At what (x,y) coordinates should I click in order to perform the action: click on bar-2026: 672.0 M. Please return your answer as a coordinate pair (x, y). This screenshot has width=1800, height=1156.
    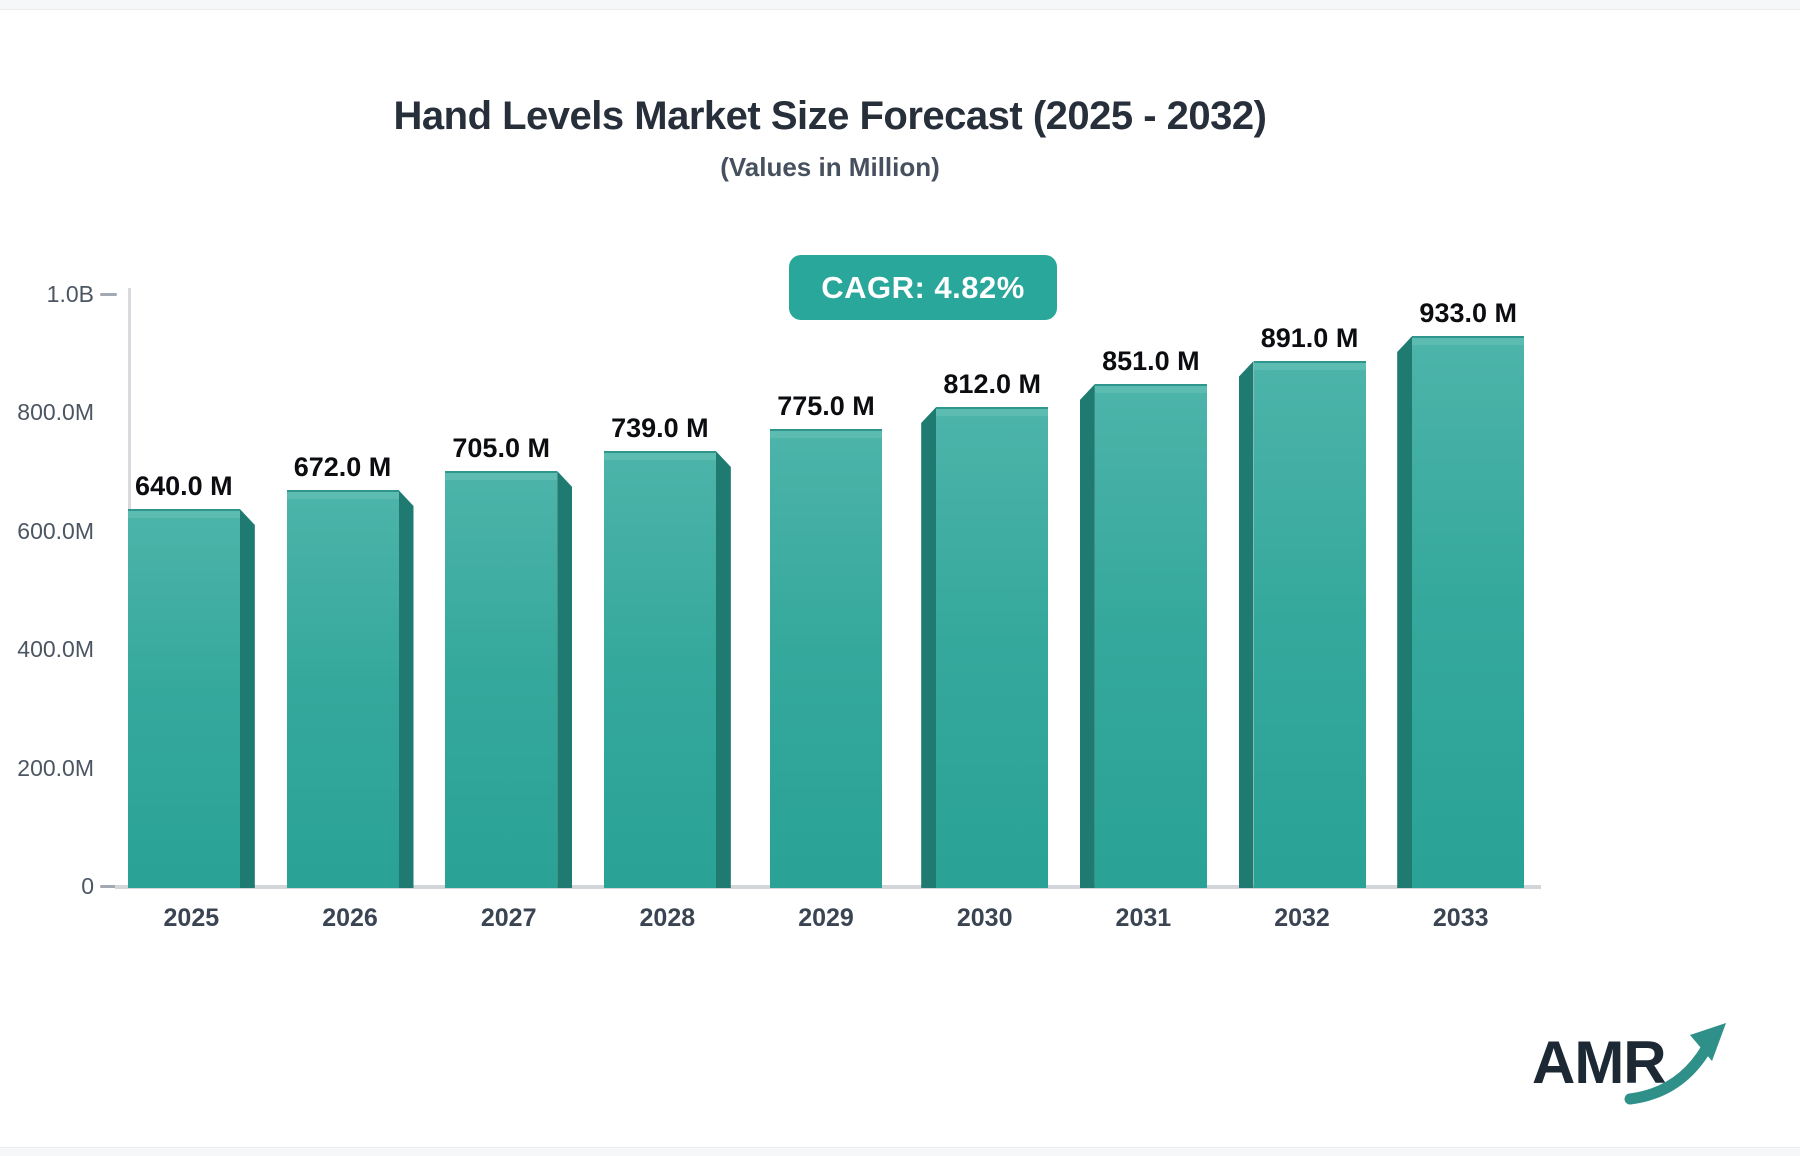
    Looking at the image, I should click on (350, 670).